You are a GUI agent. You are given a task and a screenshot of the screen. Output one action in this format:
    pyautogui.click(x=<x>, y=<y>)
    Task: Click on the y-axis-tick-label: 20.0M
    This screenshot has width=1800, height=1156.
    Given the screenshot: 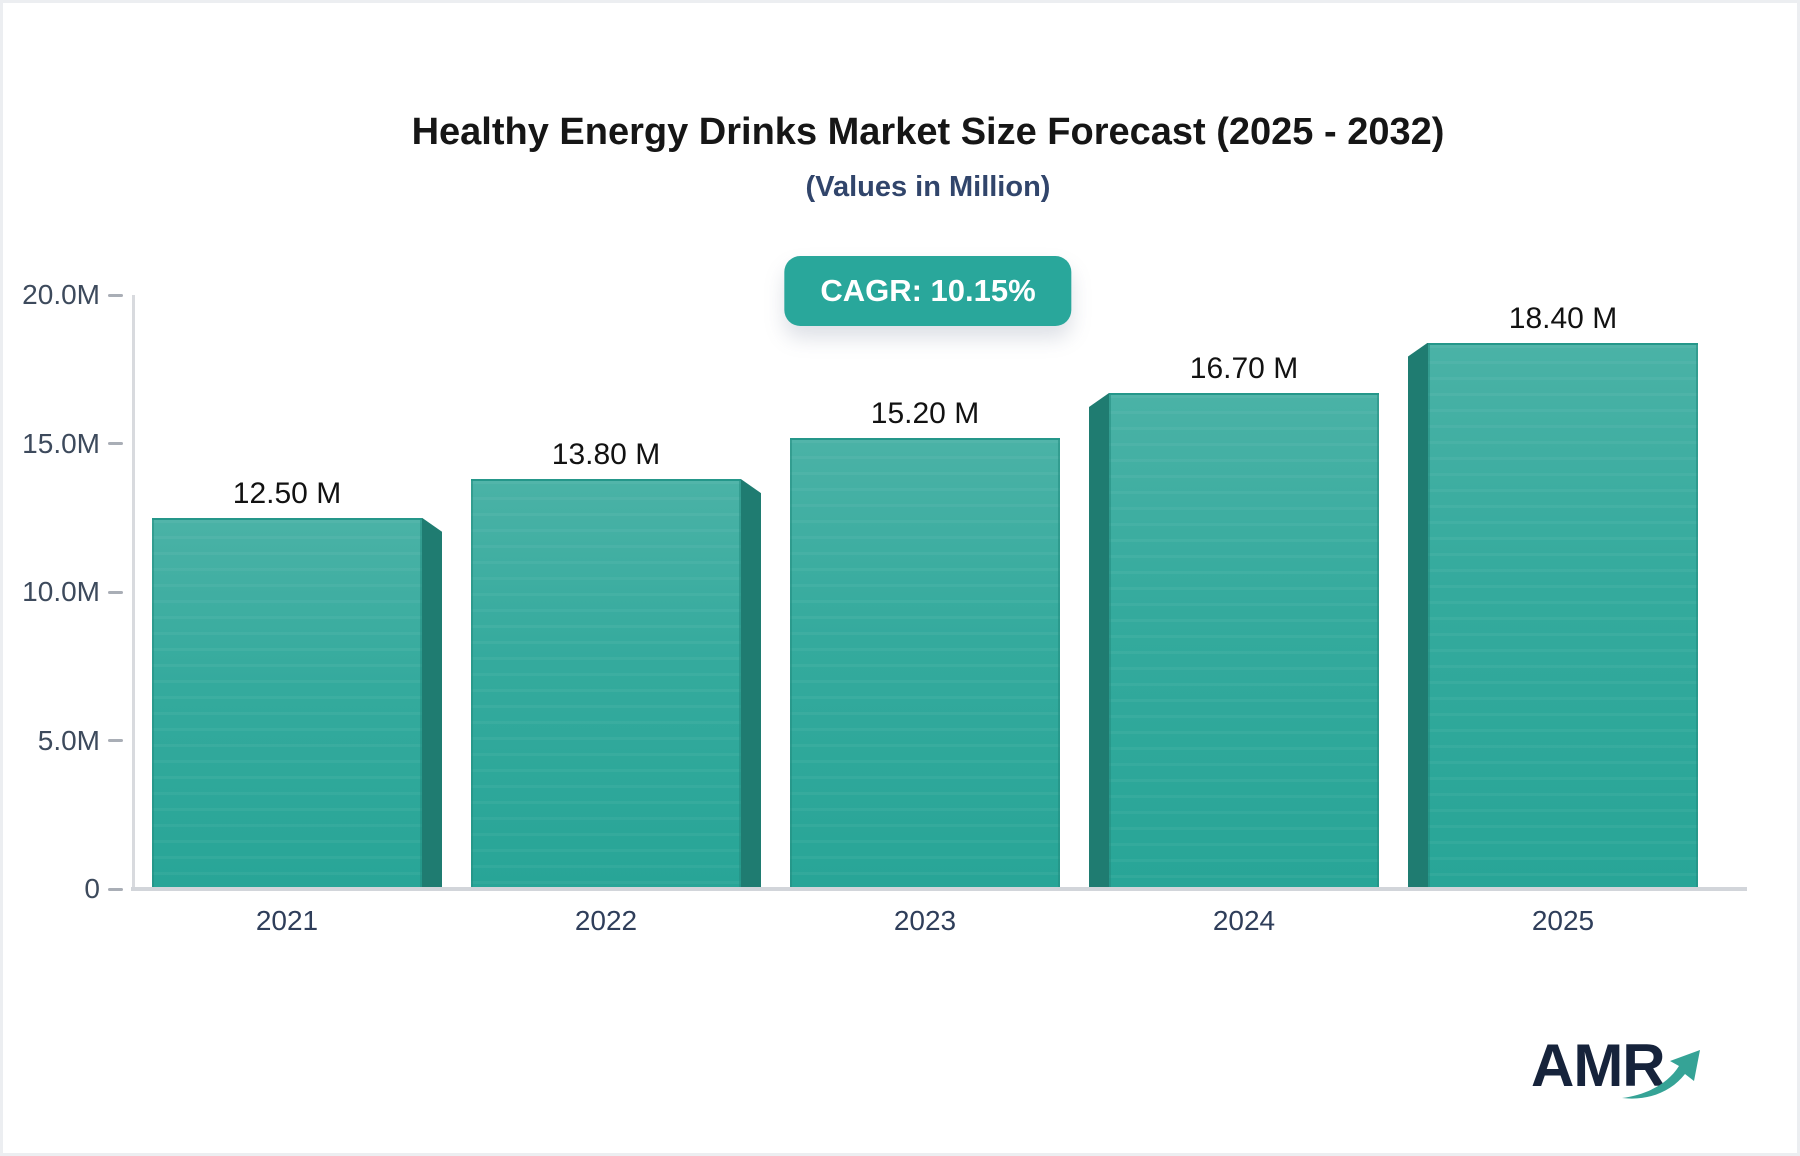 What is the action you would take?
    pyautogui.click(x=61, y=294)
    